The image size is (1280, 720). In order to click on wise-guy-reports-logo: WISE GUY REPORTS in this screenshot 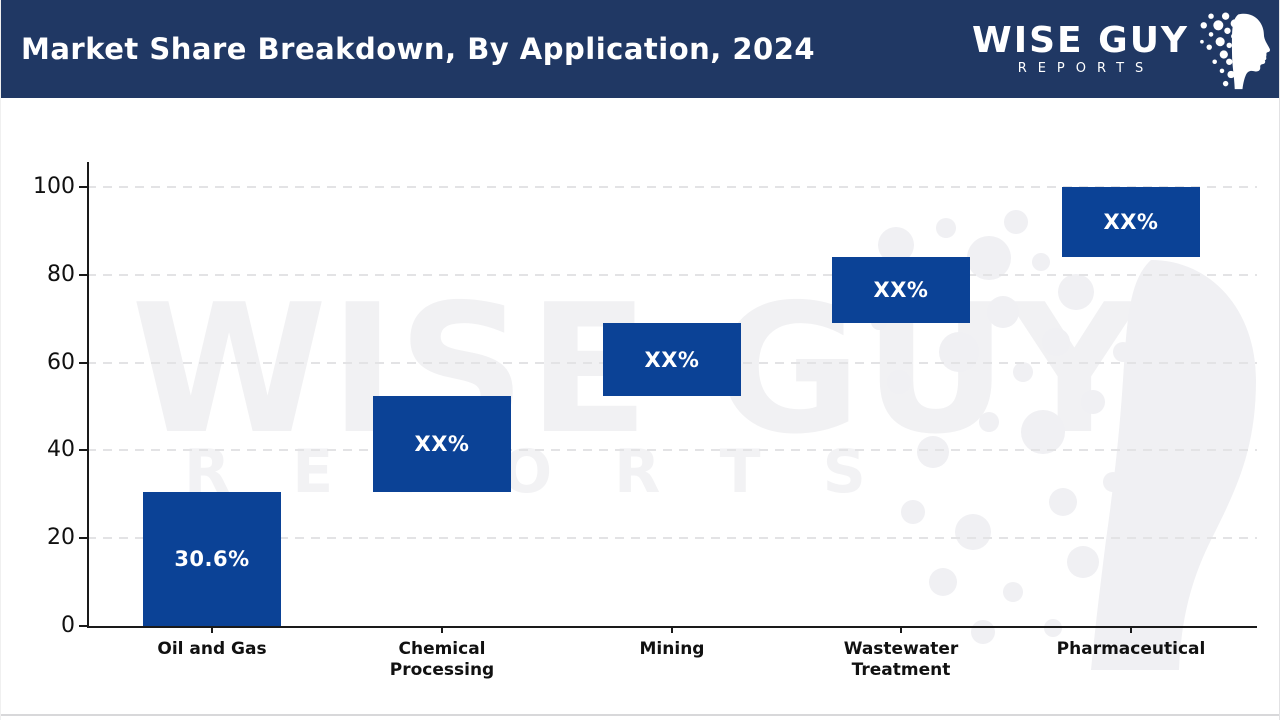, I will do `click(1122, 49)`.